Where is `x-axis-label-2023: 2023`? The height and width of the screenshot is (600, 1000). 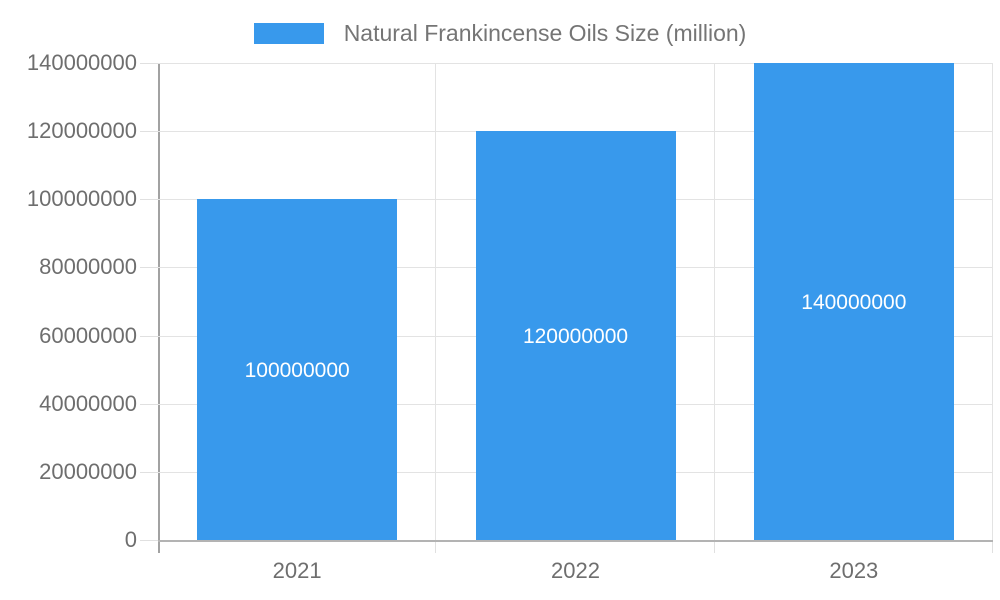
x-axis-label-2023: 2023 is located at coordinates (854, 570).